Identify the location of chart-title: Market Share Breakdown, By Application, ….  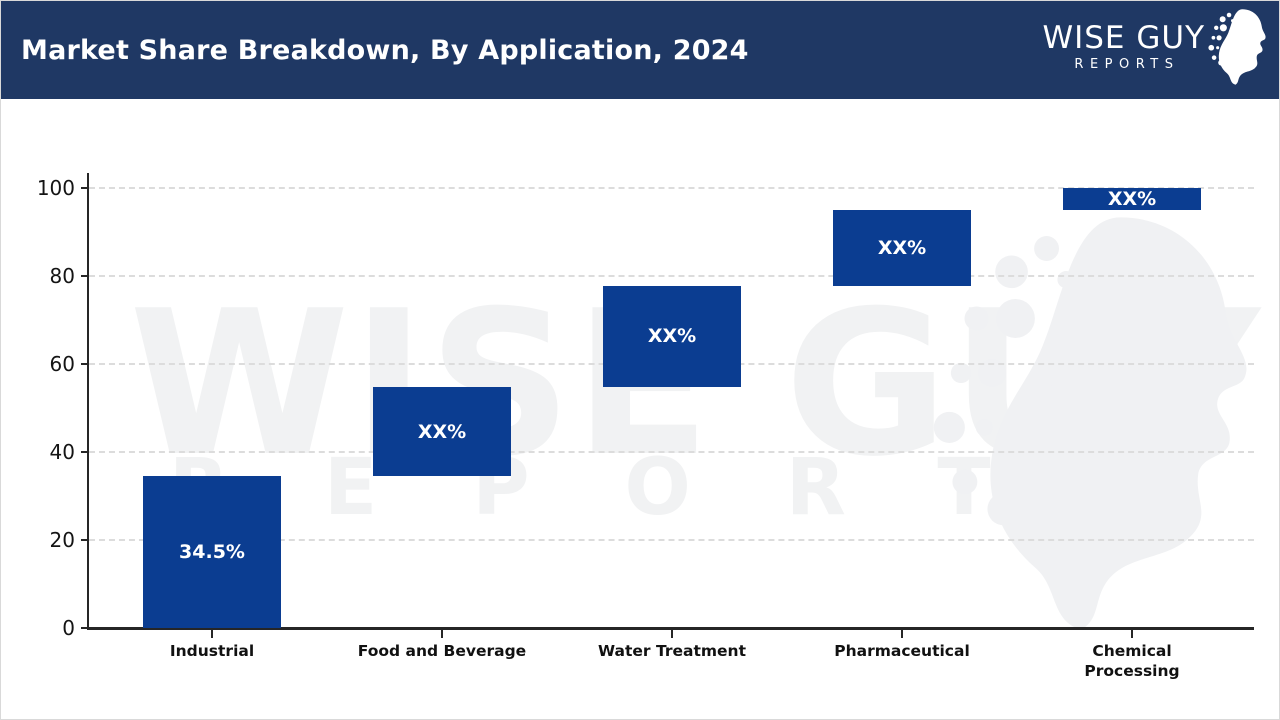
(385, 50).